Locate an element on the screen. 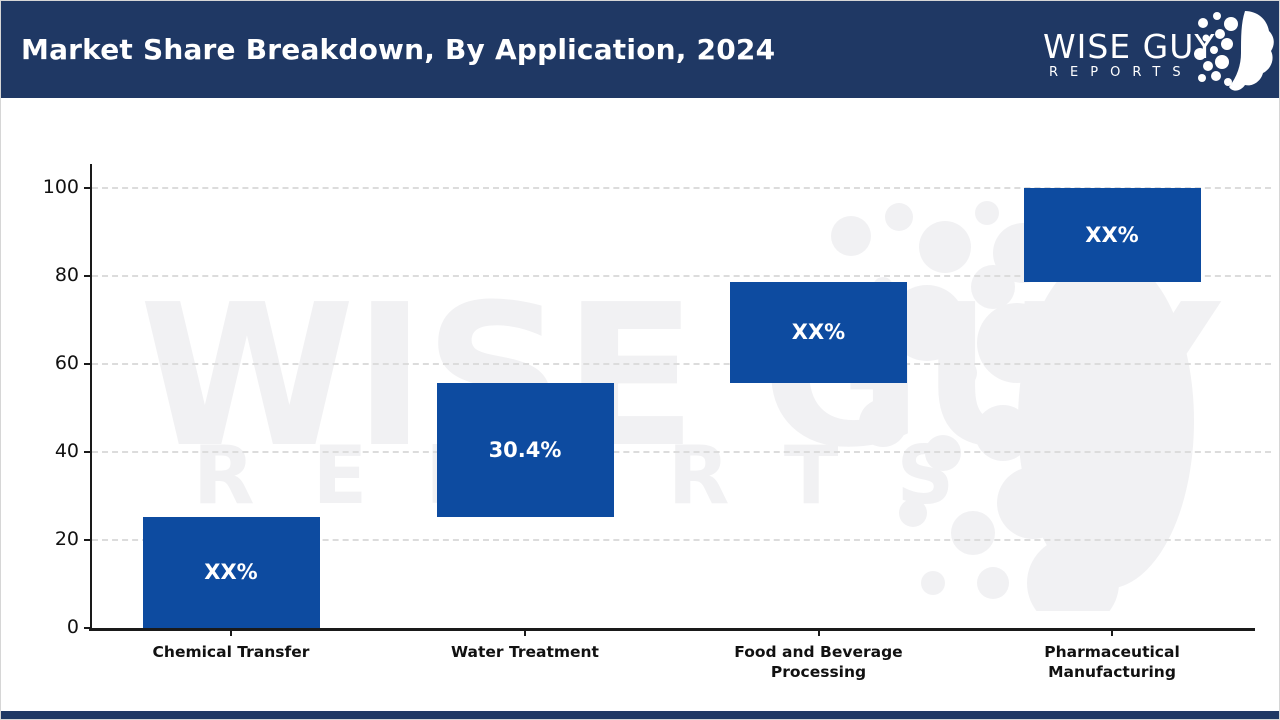 This screenshot has height=720, width=1280. bar: 30.4% is located at coordinates (525, 449).